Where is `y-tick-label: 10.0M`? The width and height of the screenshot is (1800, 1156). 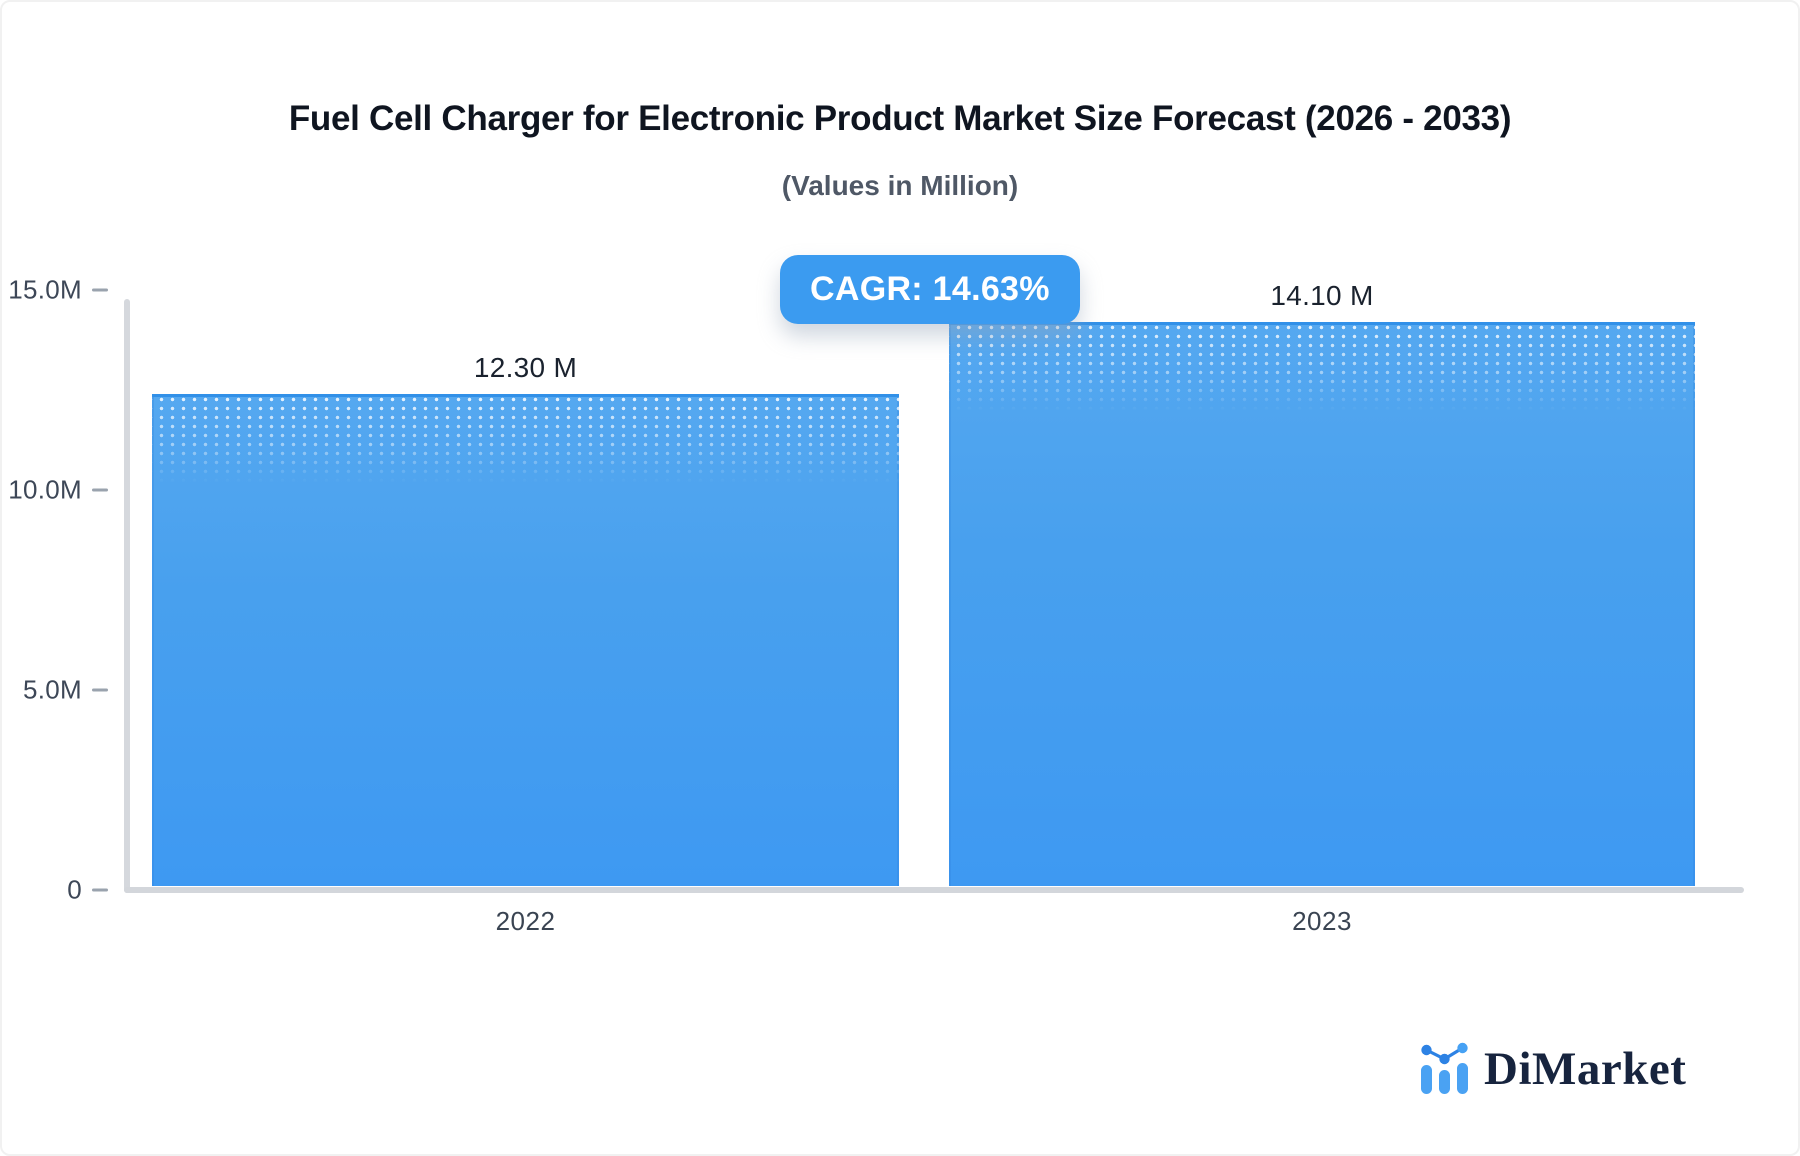 y-tick-label: 10.0M is located at coordinates (45, 489).